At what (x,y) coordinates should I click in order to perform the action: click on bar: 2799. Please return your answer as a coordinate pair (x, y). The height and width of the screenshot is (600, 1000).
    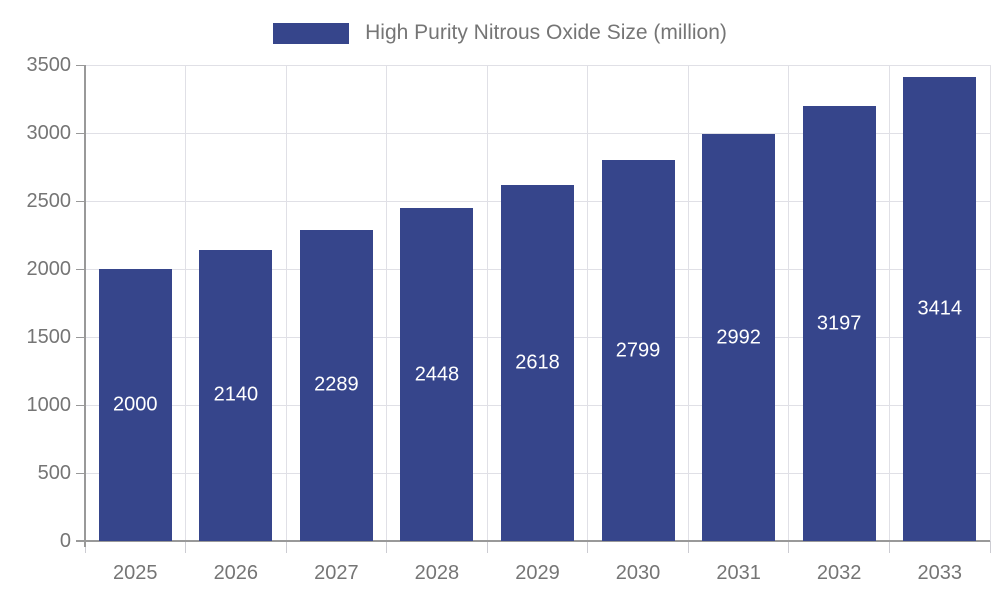
    Looking at the image, I should click on (638, 350).